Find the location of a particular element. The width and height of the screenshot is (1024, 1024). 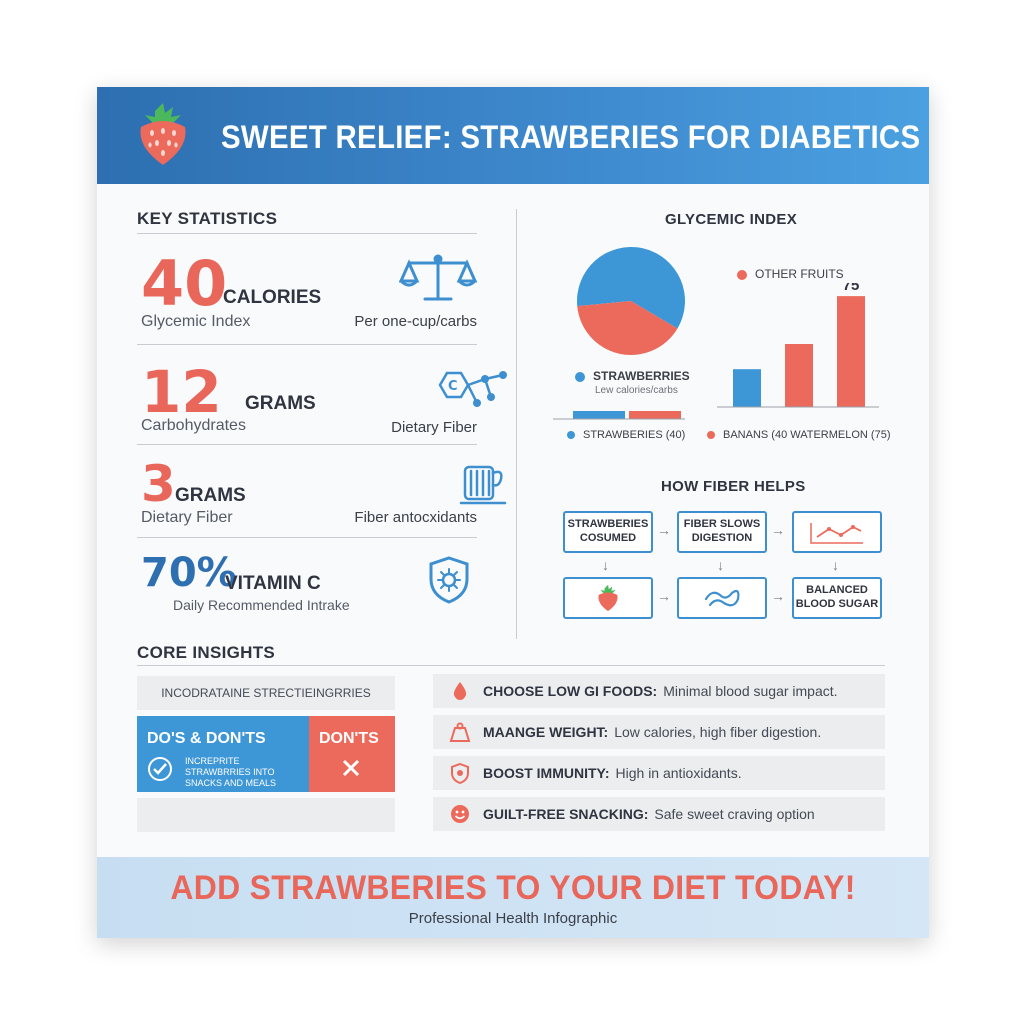

insight-banner: INCODRATAINE STRECTIEINGRRIES is located at coordinates (266, 693).